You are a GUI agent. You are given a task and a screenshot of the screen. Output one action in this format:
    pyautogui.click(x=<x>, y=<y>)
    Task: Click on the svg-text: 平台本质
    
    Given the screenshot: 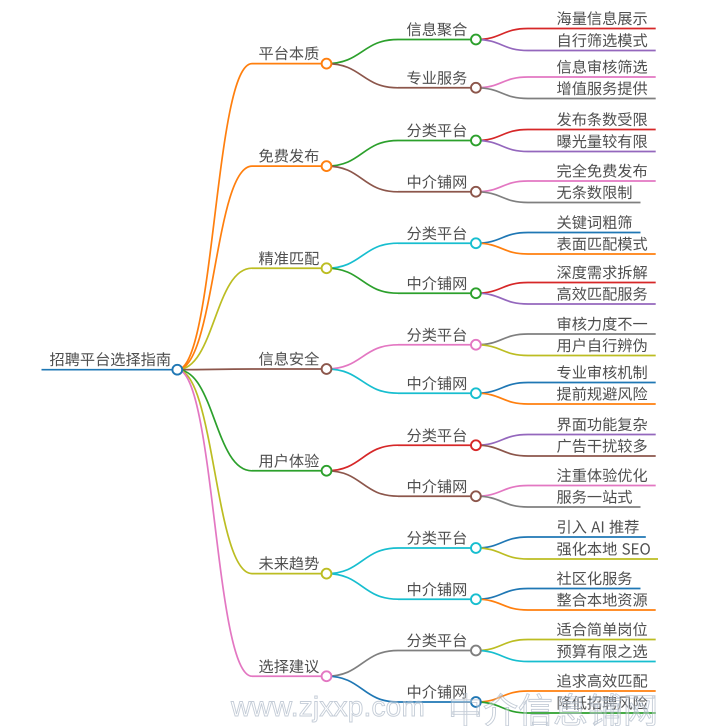 What is the action you would take?
    pyautogui.click(x=289, y=53)
    